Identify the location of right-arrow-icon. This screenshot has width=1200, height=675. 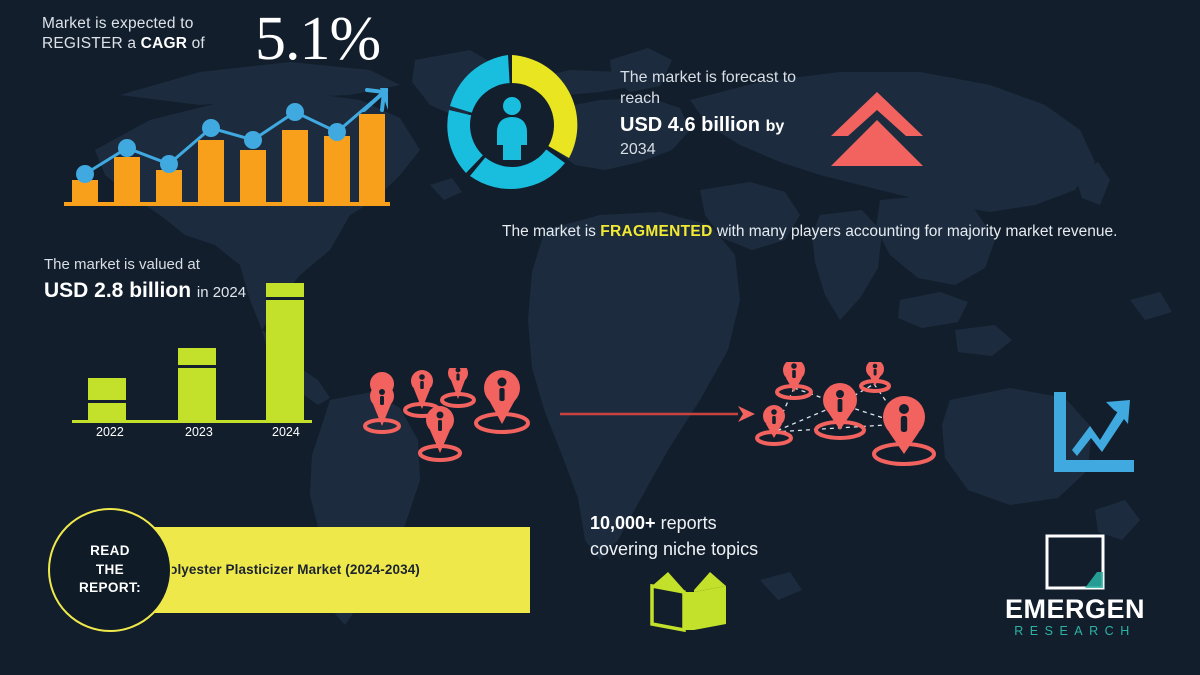
(657, 414).